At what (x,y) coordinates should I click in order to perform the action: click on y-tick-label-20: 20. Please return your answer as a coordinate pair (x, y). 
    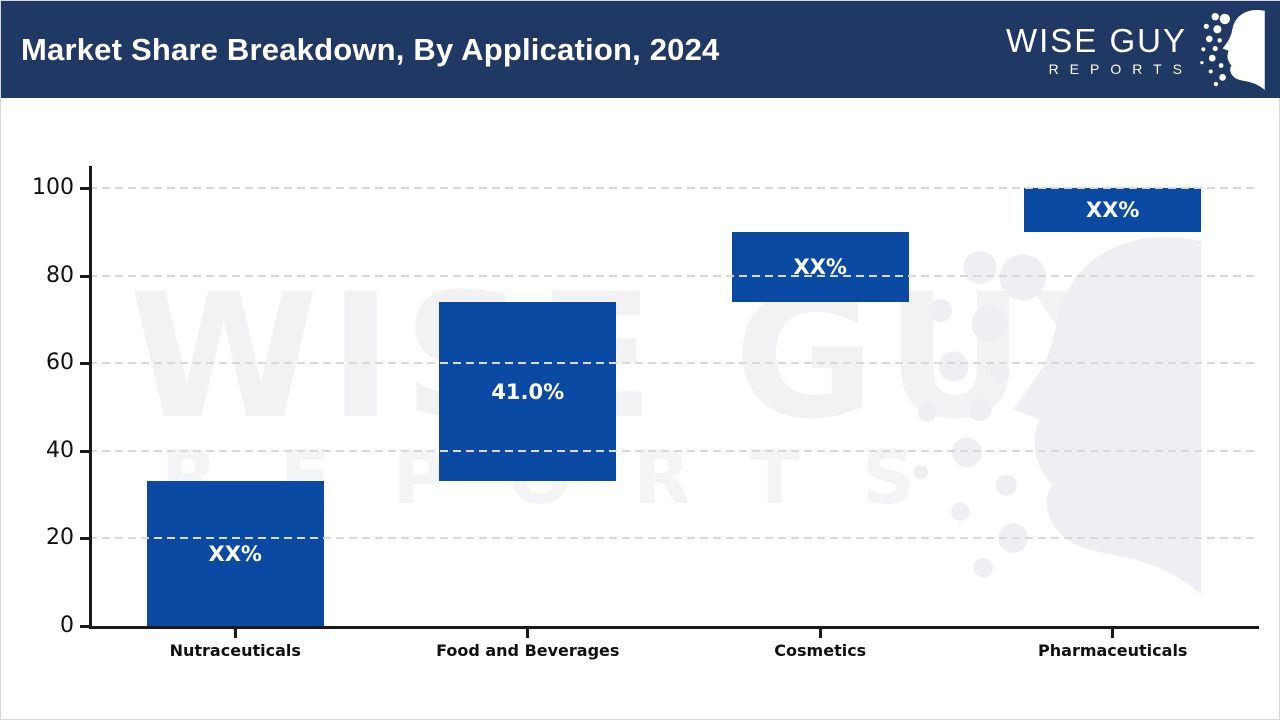
    Looking at the image, I should click on (60, 538).